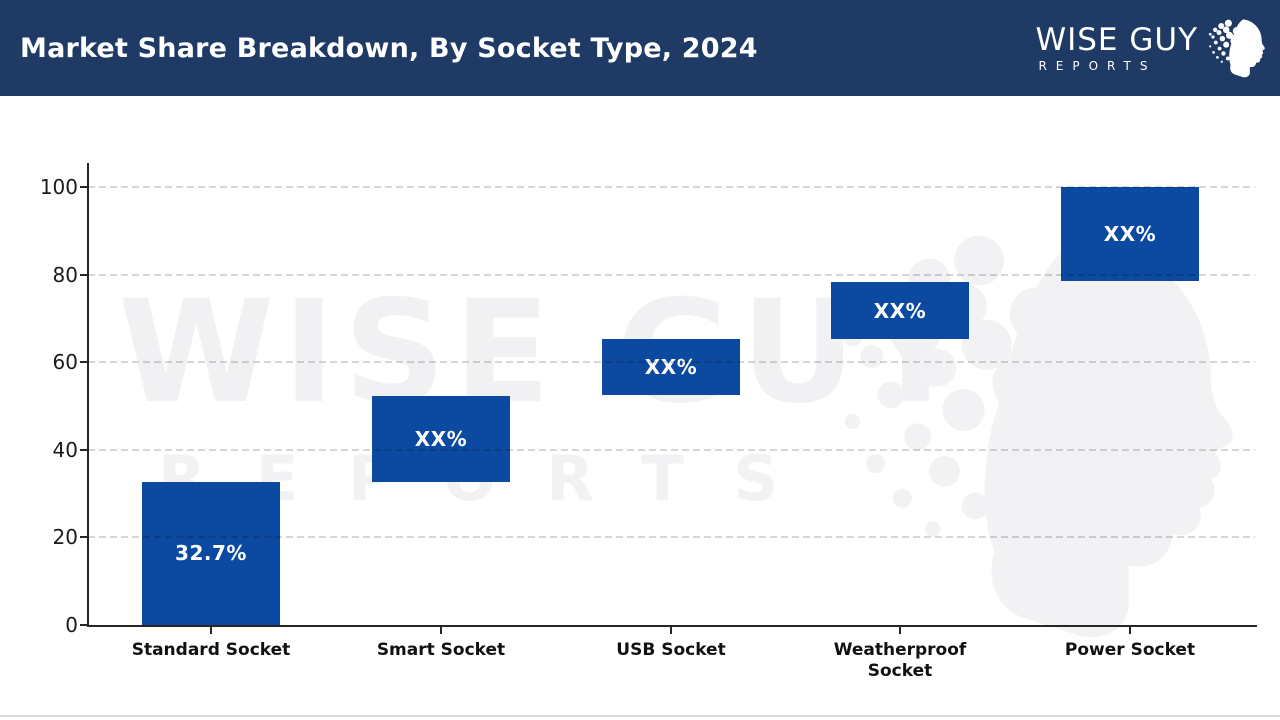  Describe the element at coordinates (1130, 650) in the screenshot. I see `x-category-label-4: Power Socket` at that location.